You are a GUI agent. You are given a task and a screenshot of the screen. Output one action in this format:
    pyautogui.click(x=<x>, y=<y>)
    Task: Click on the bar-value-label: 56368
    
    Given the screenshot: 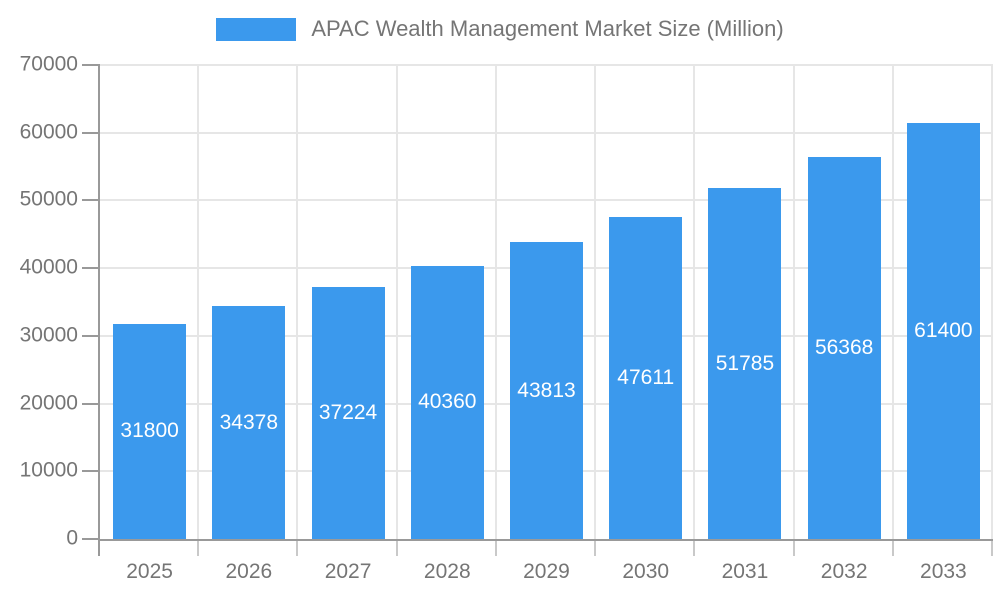 What is the action you would take?
    pyautogui.click(x=844, y=348)
    